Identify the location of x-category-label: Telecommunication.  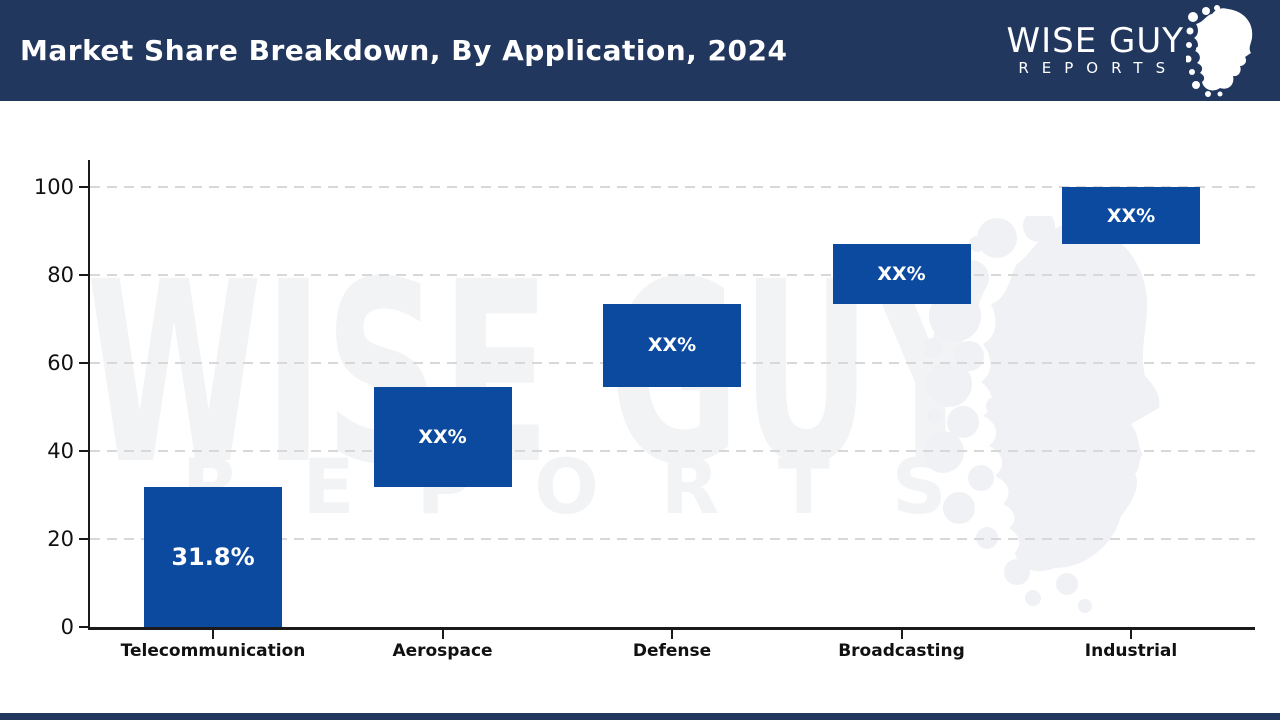
(213, 651).